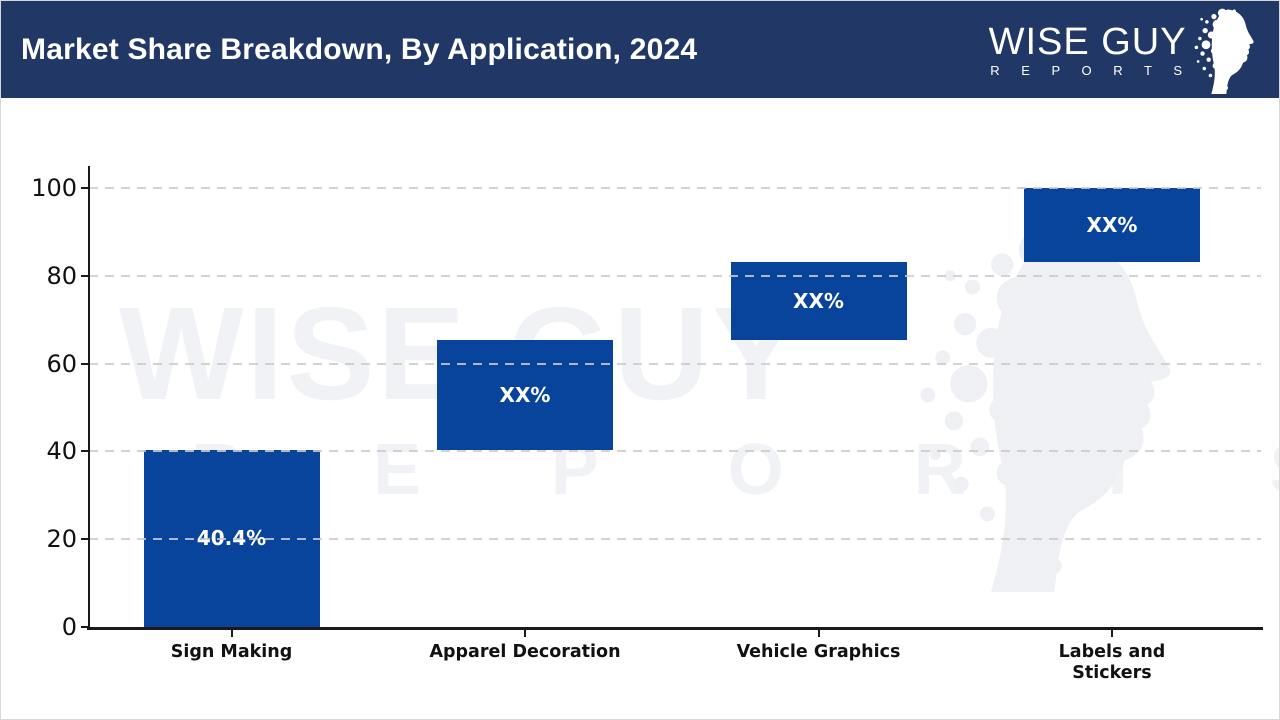 The image size is (1280, 720). What do you see at coordinates (1112, 662) in the screenshot?
I see `x-axis-label-3: Labels and Stickers` at bounding box center [1112, 662].